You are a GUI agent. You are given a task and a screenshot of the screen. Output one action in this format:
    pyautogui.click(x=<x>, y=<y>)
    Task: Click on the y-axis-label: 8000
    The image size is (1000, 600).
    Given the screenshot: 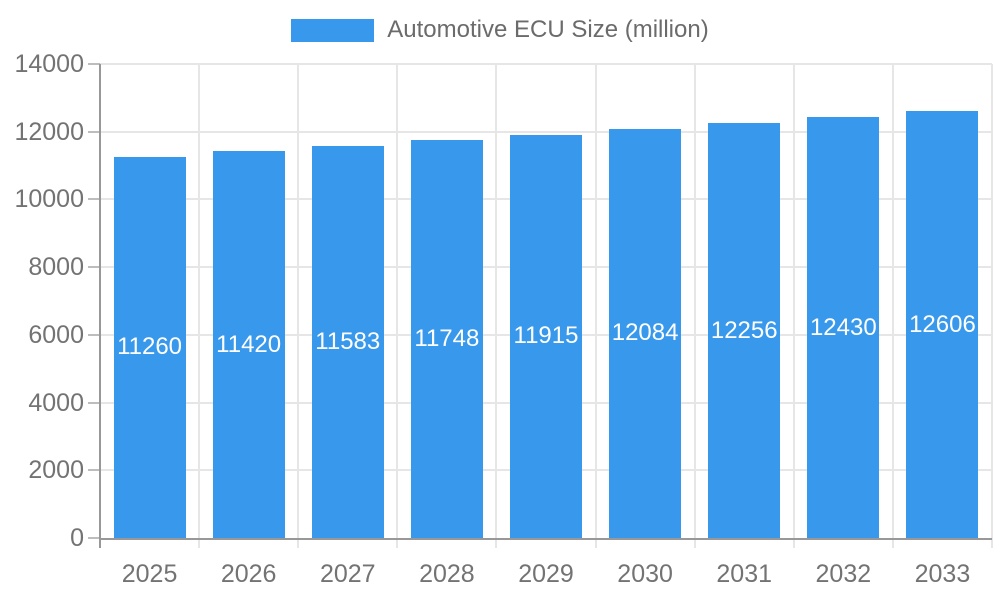 What is the action you would take?
    pyautogui.click(x=56, y=267)
    